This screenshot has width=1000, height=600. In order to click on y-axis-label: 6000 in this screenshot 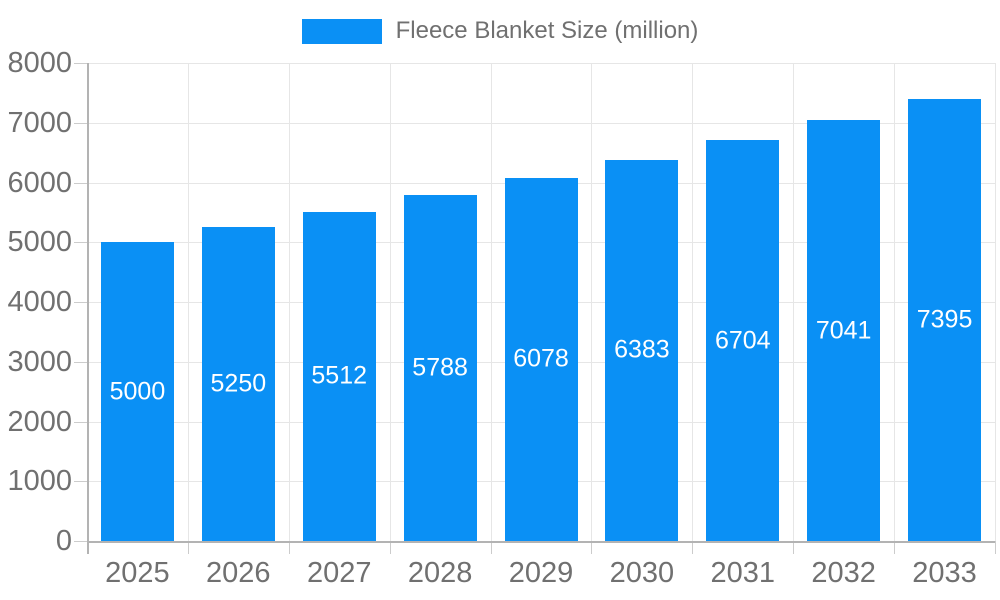, I will do `click(39, 182)`.